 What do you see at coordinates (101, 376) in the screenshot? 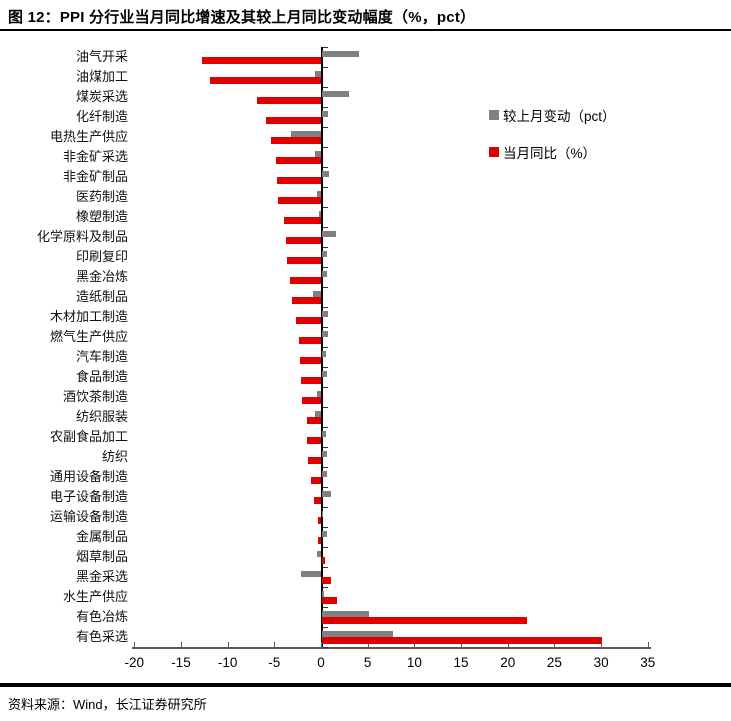
I see `category-label: 食品制造` at bounding box center [101, 376].